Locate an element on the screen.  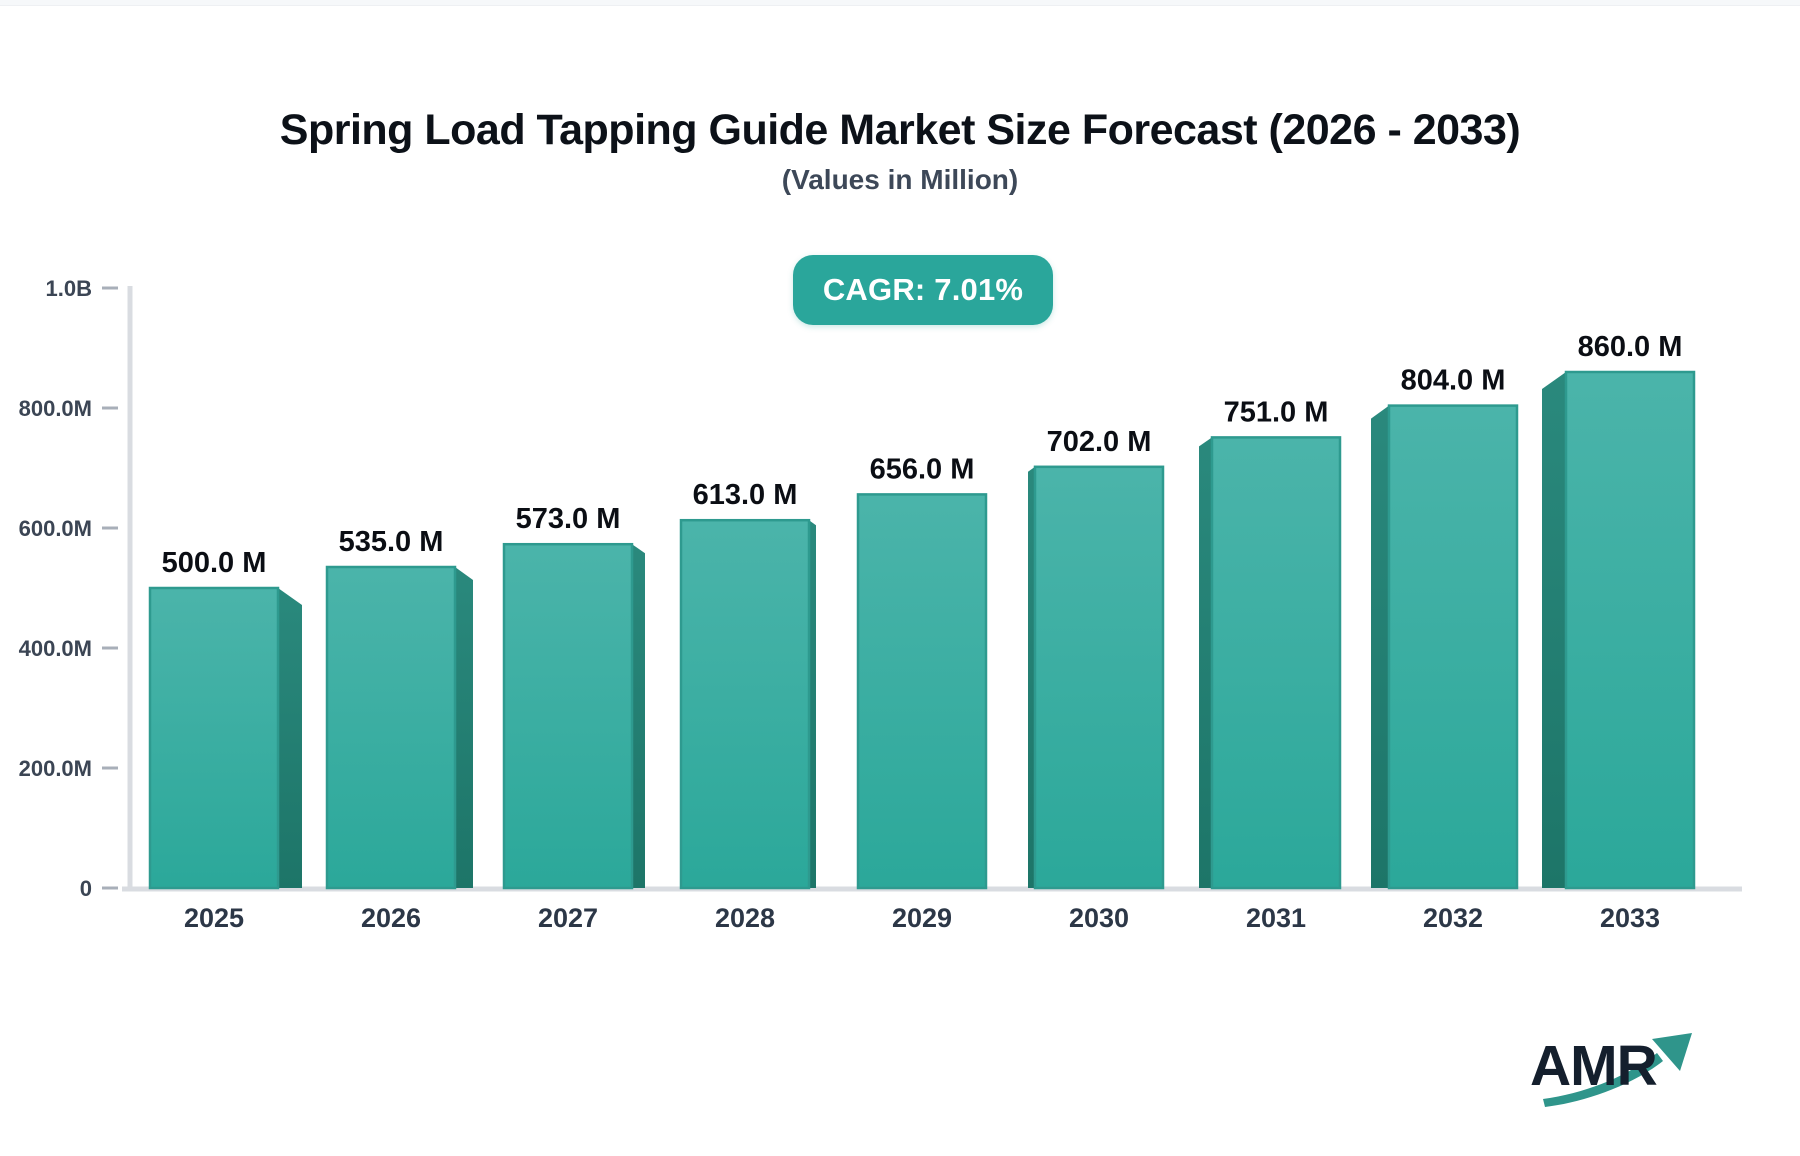
x-axis-label-2033: 2033 is located at coordinates (1630, 918).